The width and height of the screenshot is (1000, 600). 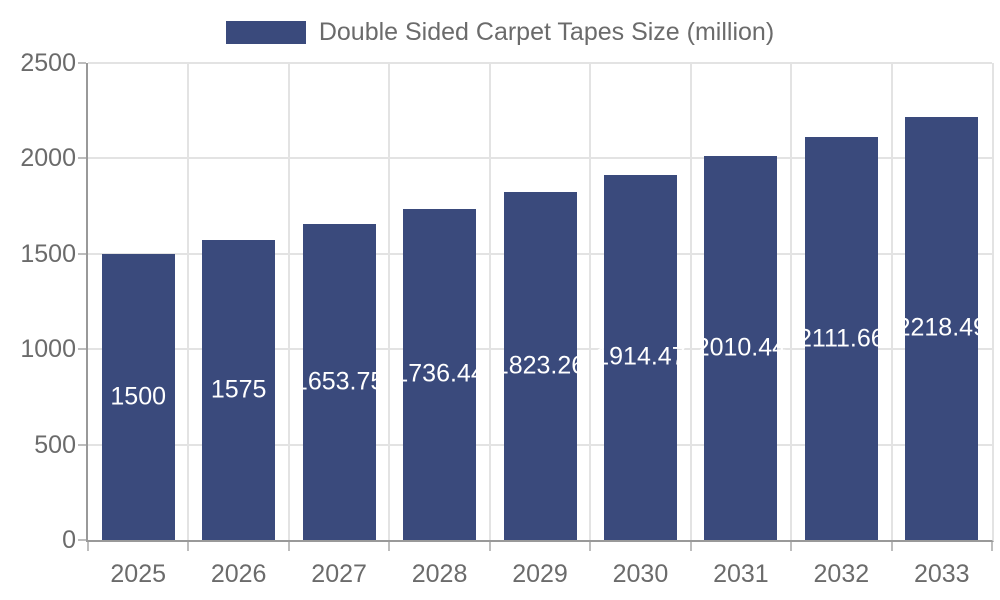 I want to click on bar: 2111.66, so click(x=841, y=338).